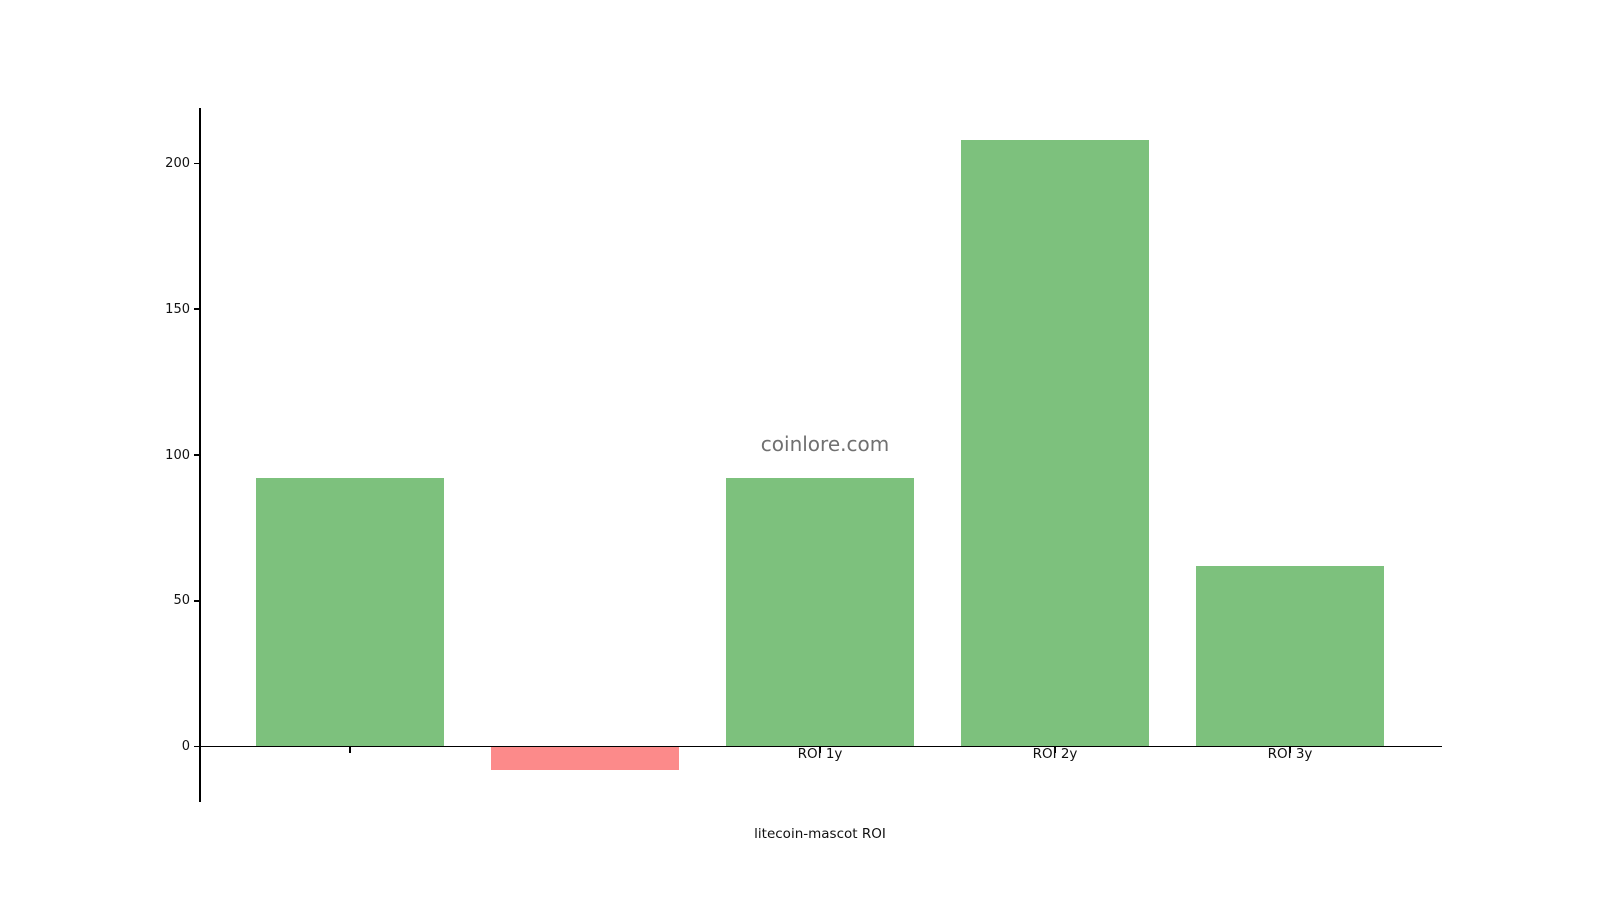  What do you see at coordinates (181, 601) in the screenshot?
I see `y-axis-tick-label: 50` at bounding box center [181, 601].